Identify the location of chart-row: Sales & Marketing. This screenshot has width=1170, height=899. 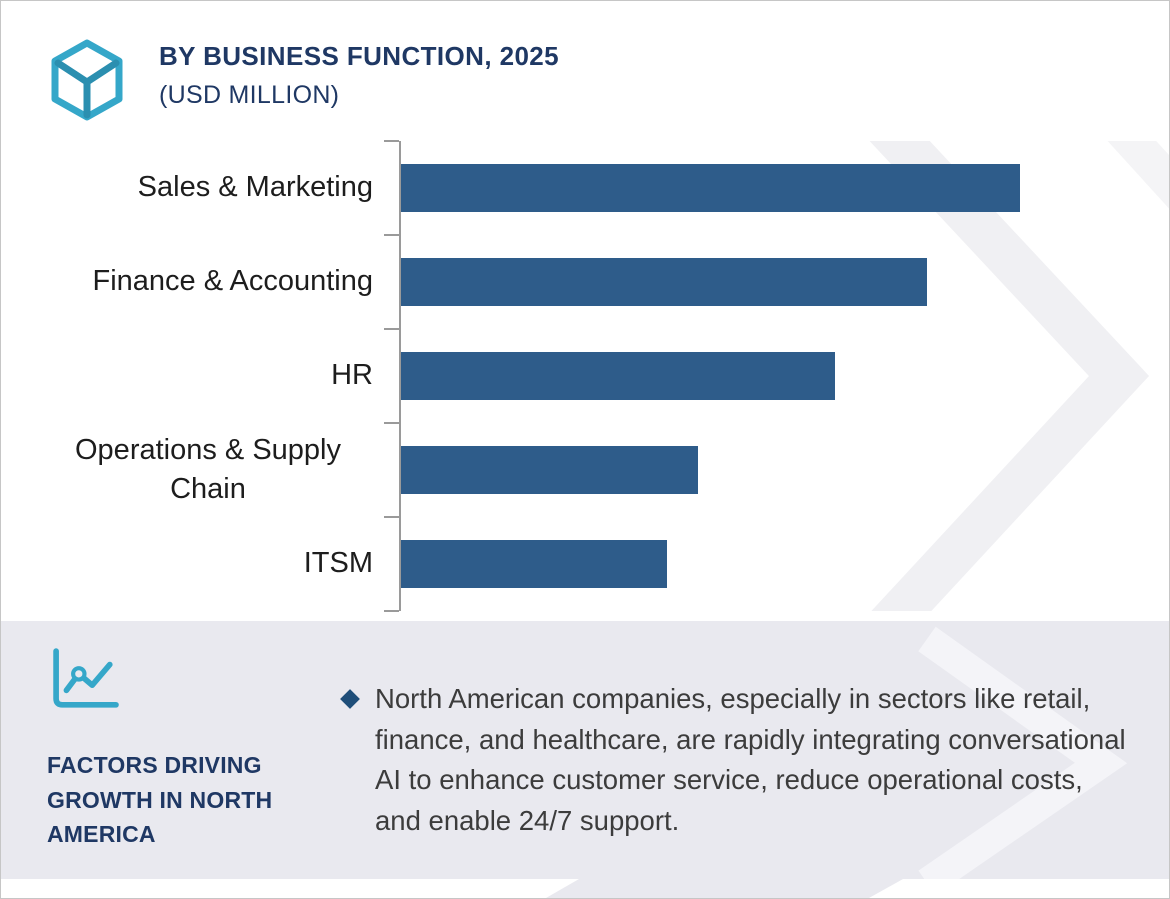
(585, 187).